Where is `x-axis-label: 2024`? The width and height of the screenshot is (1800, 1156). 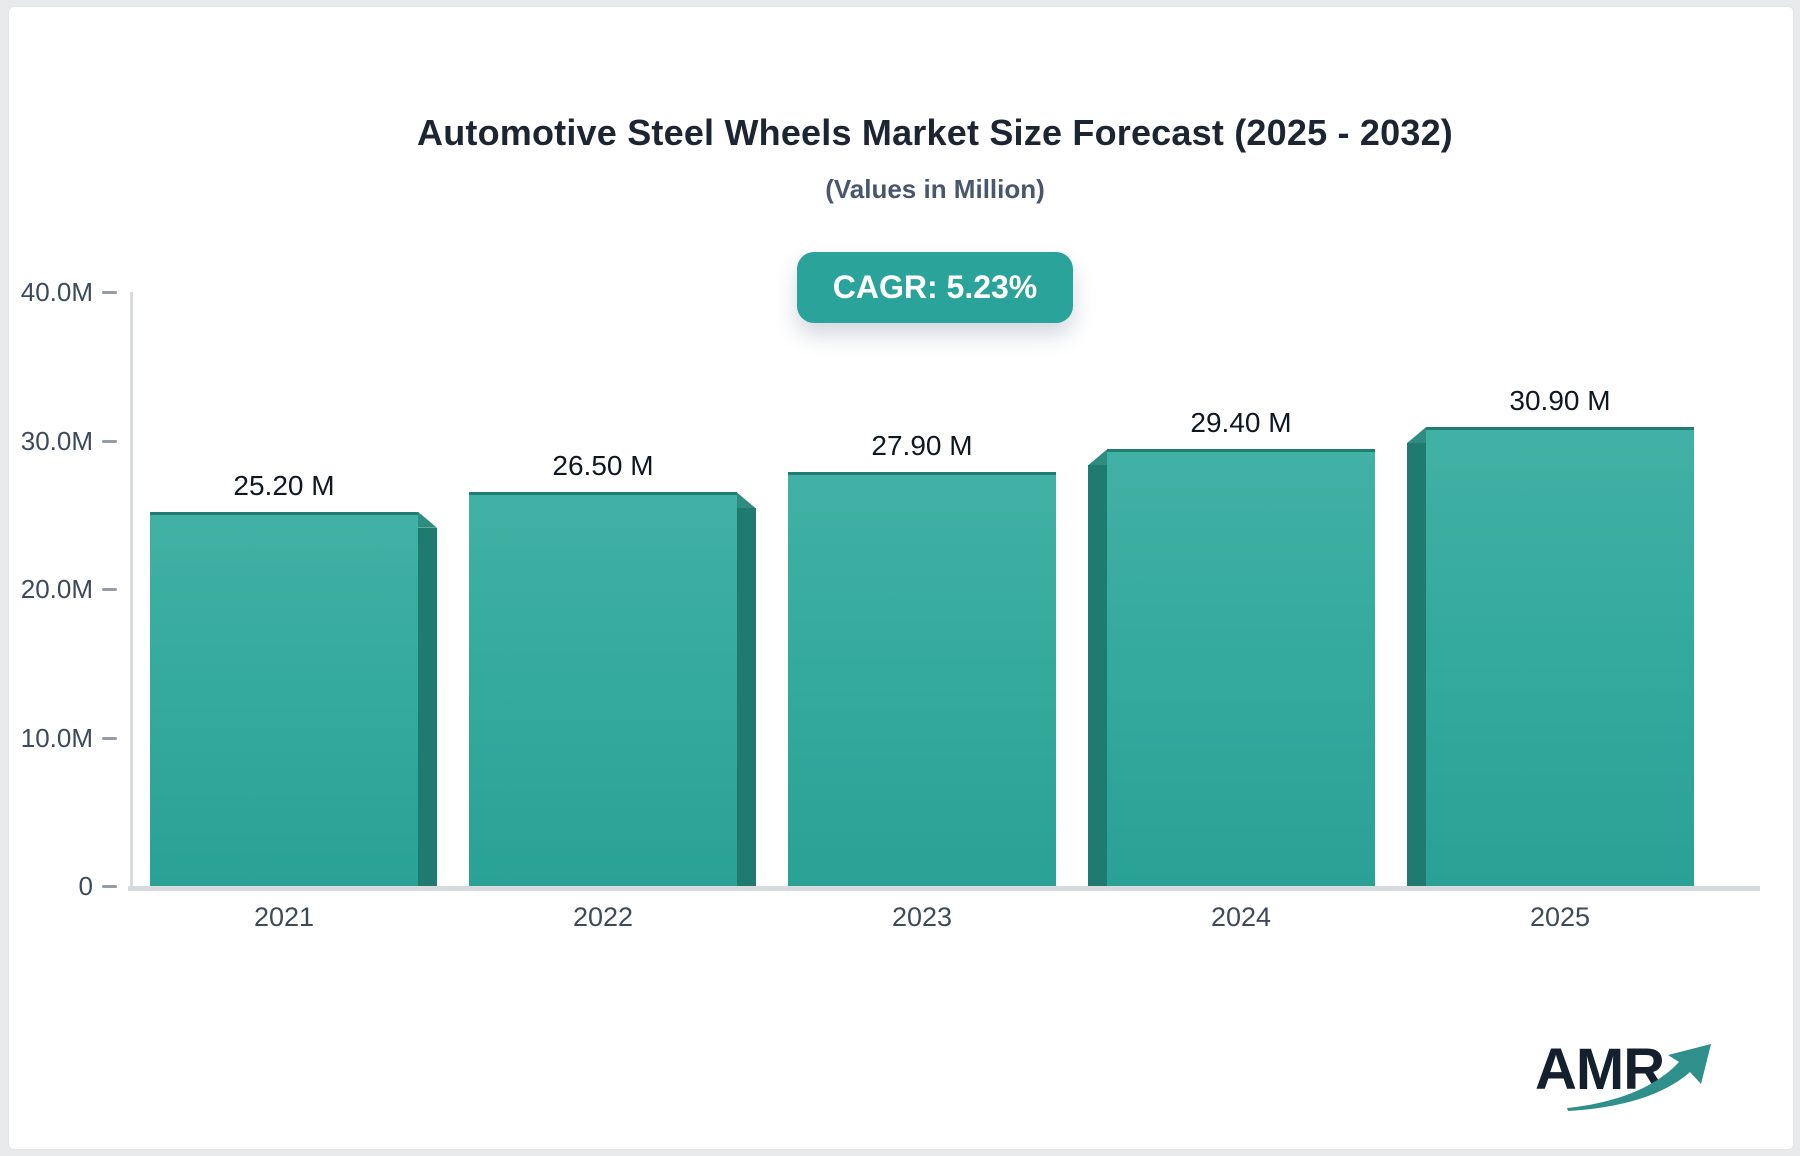 x-axis-label: 2024 is located at coordinates (1241, 917).